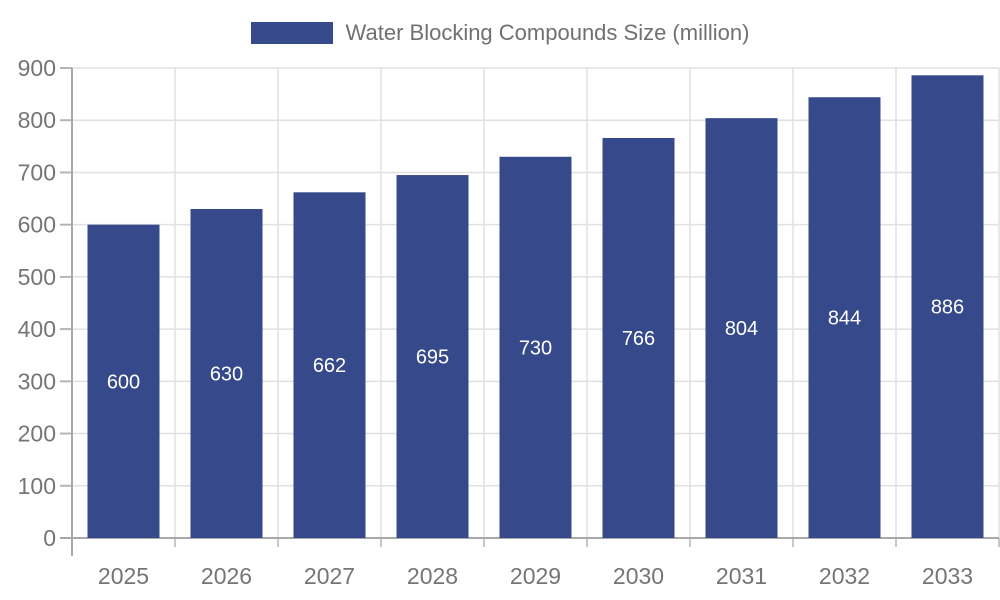 The image size is (1000, 600). What do you see at coordinates (638, 576) in the screenshot?
I see `x-axis-label: 2030` at bounding box center [638, 576].